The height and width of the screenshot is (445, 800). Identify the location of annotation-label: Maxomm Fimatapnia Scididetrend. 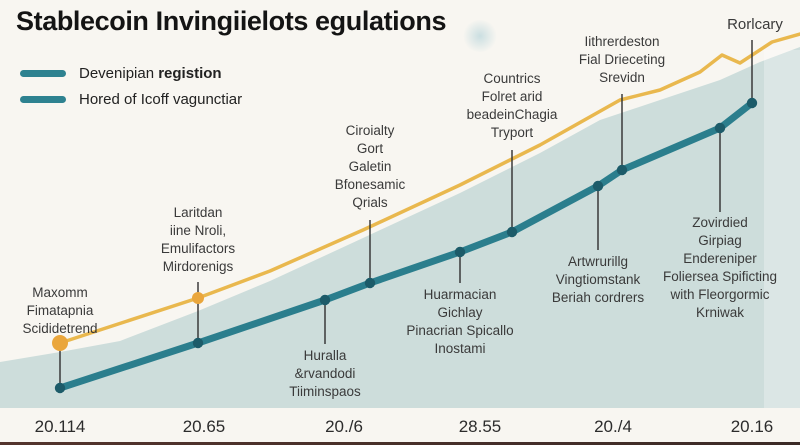
(60, 310).